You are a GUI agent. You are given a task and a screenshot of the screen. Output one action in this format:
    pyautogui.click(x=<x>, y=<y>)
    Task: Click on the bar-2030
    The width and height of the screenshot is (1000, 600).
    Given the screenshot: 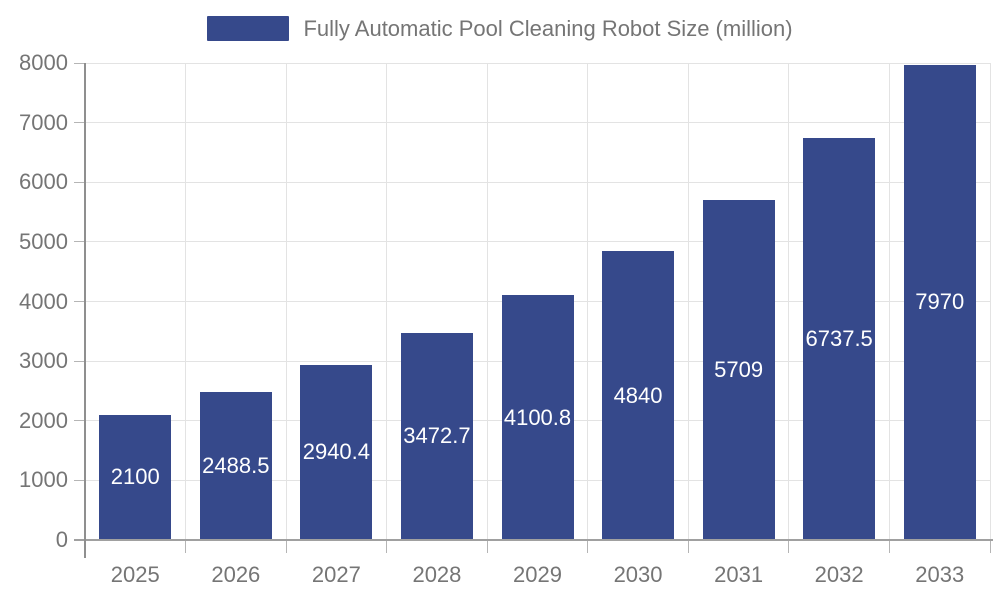 What is the action you would take?
    pyautogui.click(x=638, y=395)
    